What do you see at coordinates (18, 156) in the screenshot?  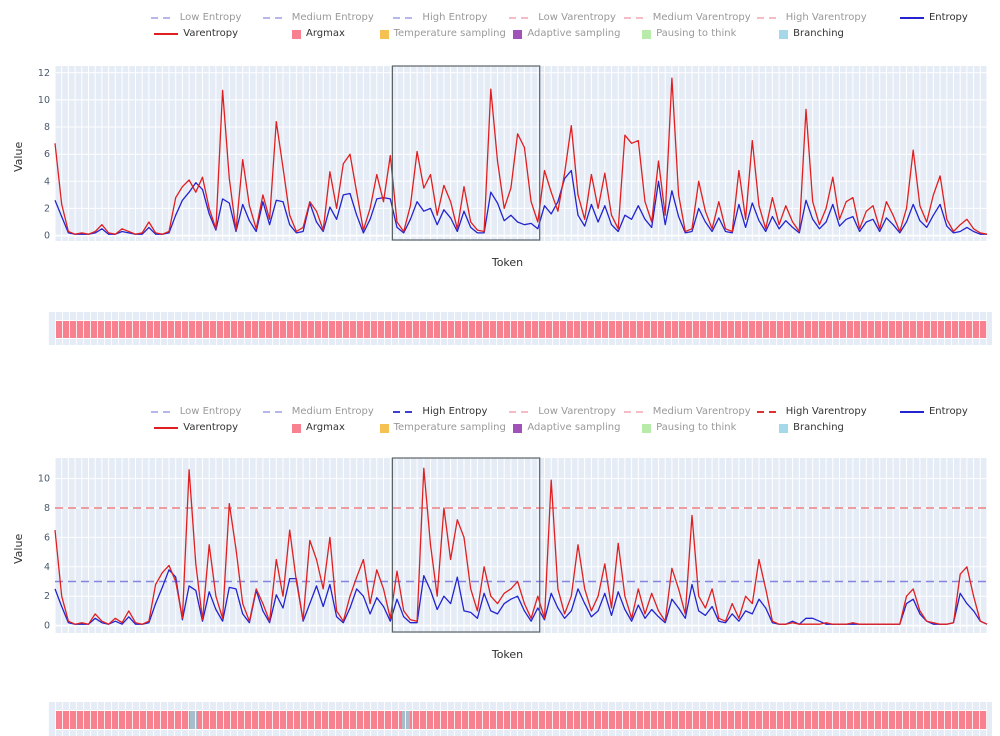 I see `top-y-axis-title: Value` at bounding box center [18, 156].